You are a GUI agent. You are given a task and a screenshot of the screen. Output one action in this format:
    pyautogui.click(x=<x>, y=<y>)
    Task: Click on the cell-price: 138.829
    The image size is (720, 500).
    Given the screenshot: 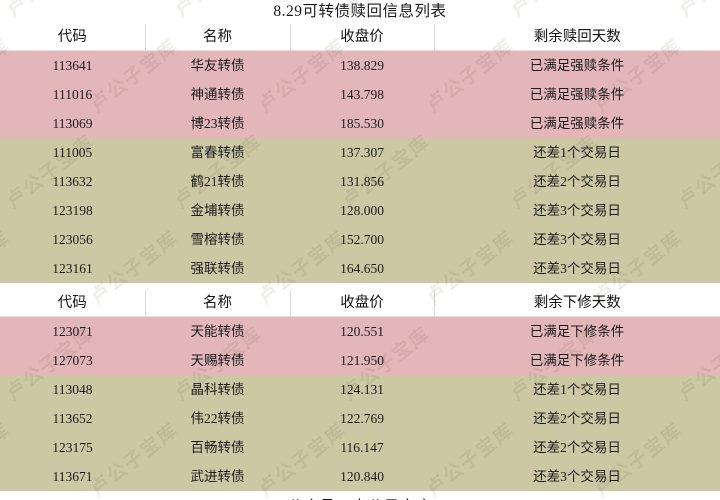 What is the action you would take?
    pyautogui.click(x=362, y=65)
    